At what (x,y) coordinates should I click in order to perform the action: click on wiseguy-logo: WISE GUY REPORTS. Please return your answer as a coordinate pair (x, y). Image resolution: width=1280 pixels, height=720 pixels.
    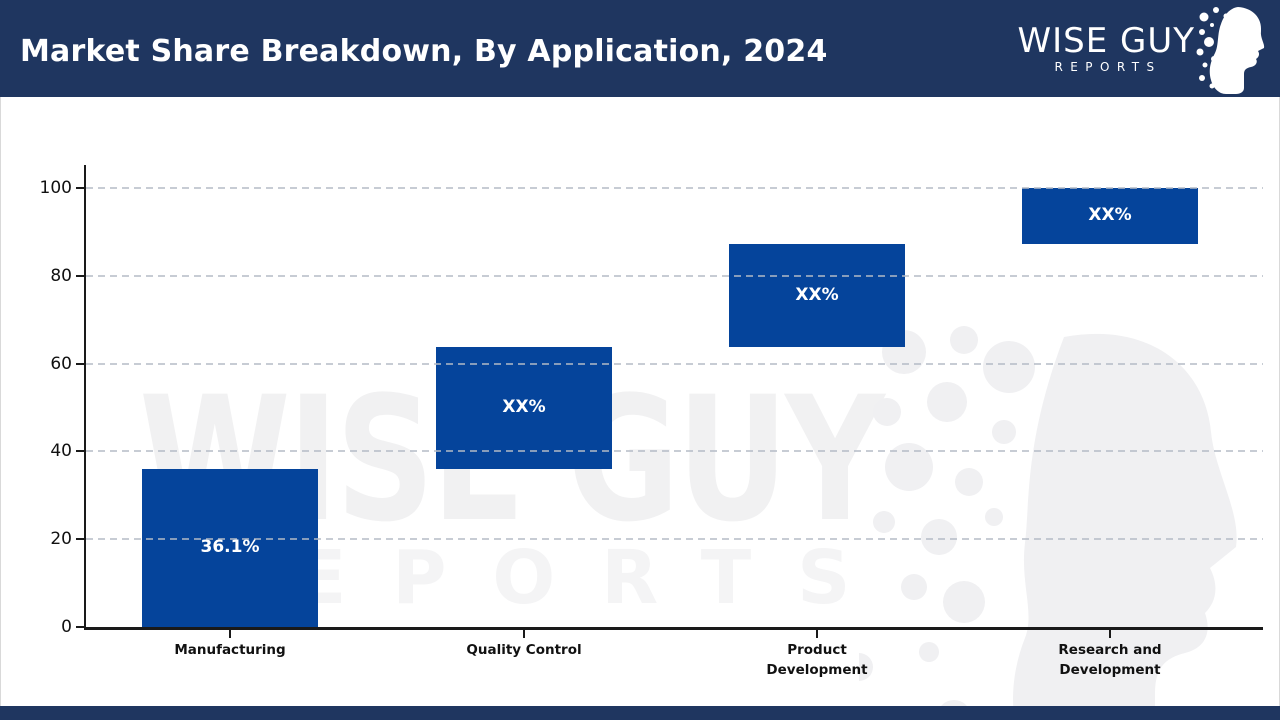
    Looking at the image, I should click on (1130, 48).